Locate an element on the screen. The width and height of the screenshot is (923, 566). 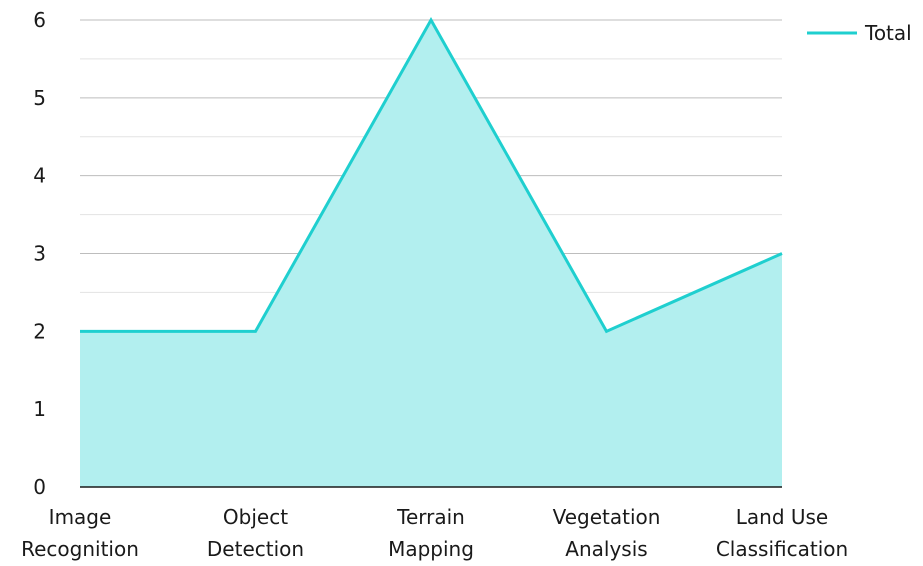
y-tick-label: 4 is located at coordinates (39, 176).